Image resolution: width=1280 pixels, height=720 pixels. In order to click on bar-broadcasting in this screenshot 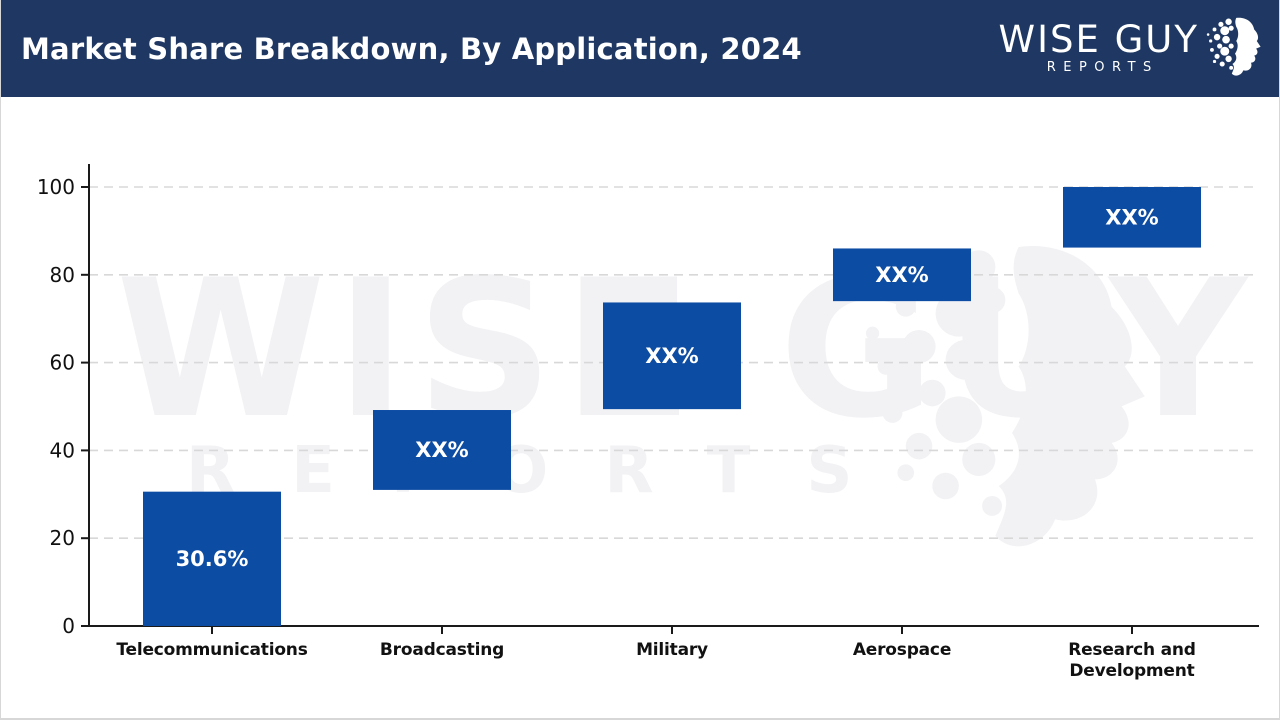, I will do `click(442, 450)`.